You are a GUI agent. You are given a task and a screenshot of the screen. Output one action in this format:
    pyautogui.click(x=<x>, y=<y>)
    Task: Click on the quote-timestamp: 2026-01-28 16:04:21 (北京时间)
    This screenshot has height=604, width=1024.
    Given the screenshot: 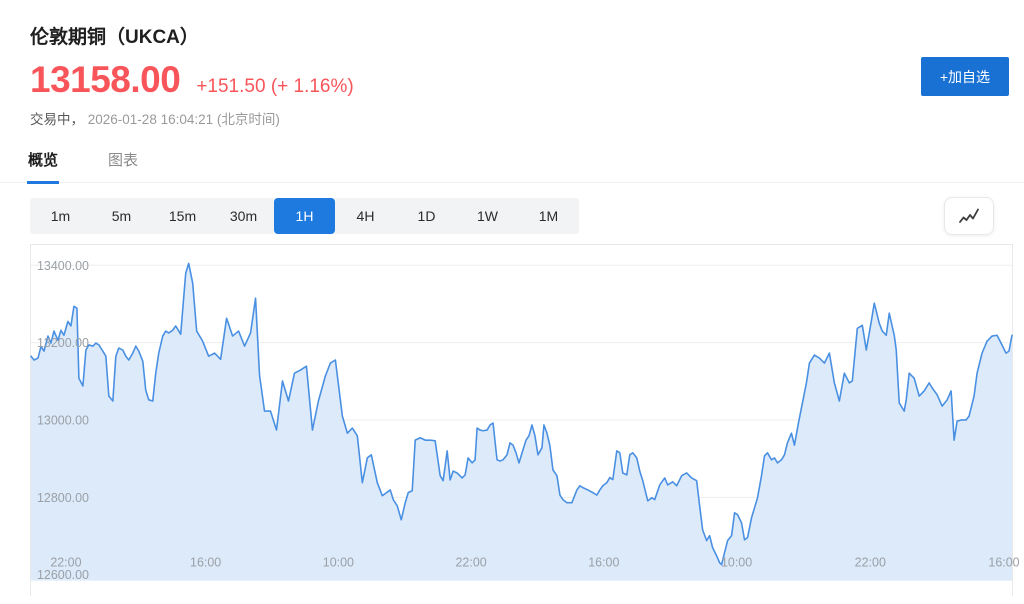 What is the action you would take?
    pyautogui.click(x=183, y=119)
    